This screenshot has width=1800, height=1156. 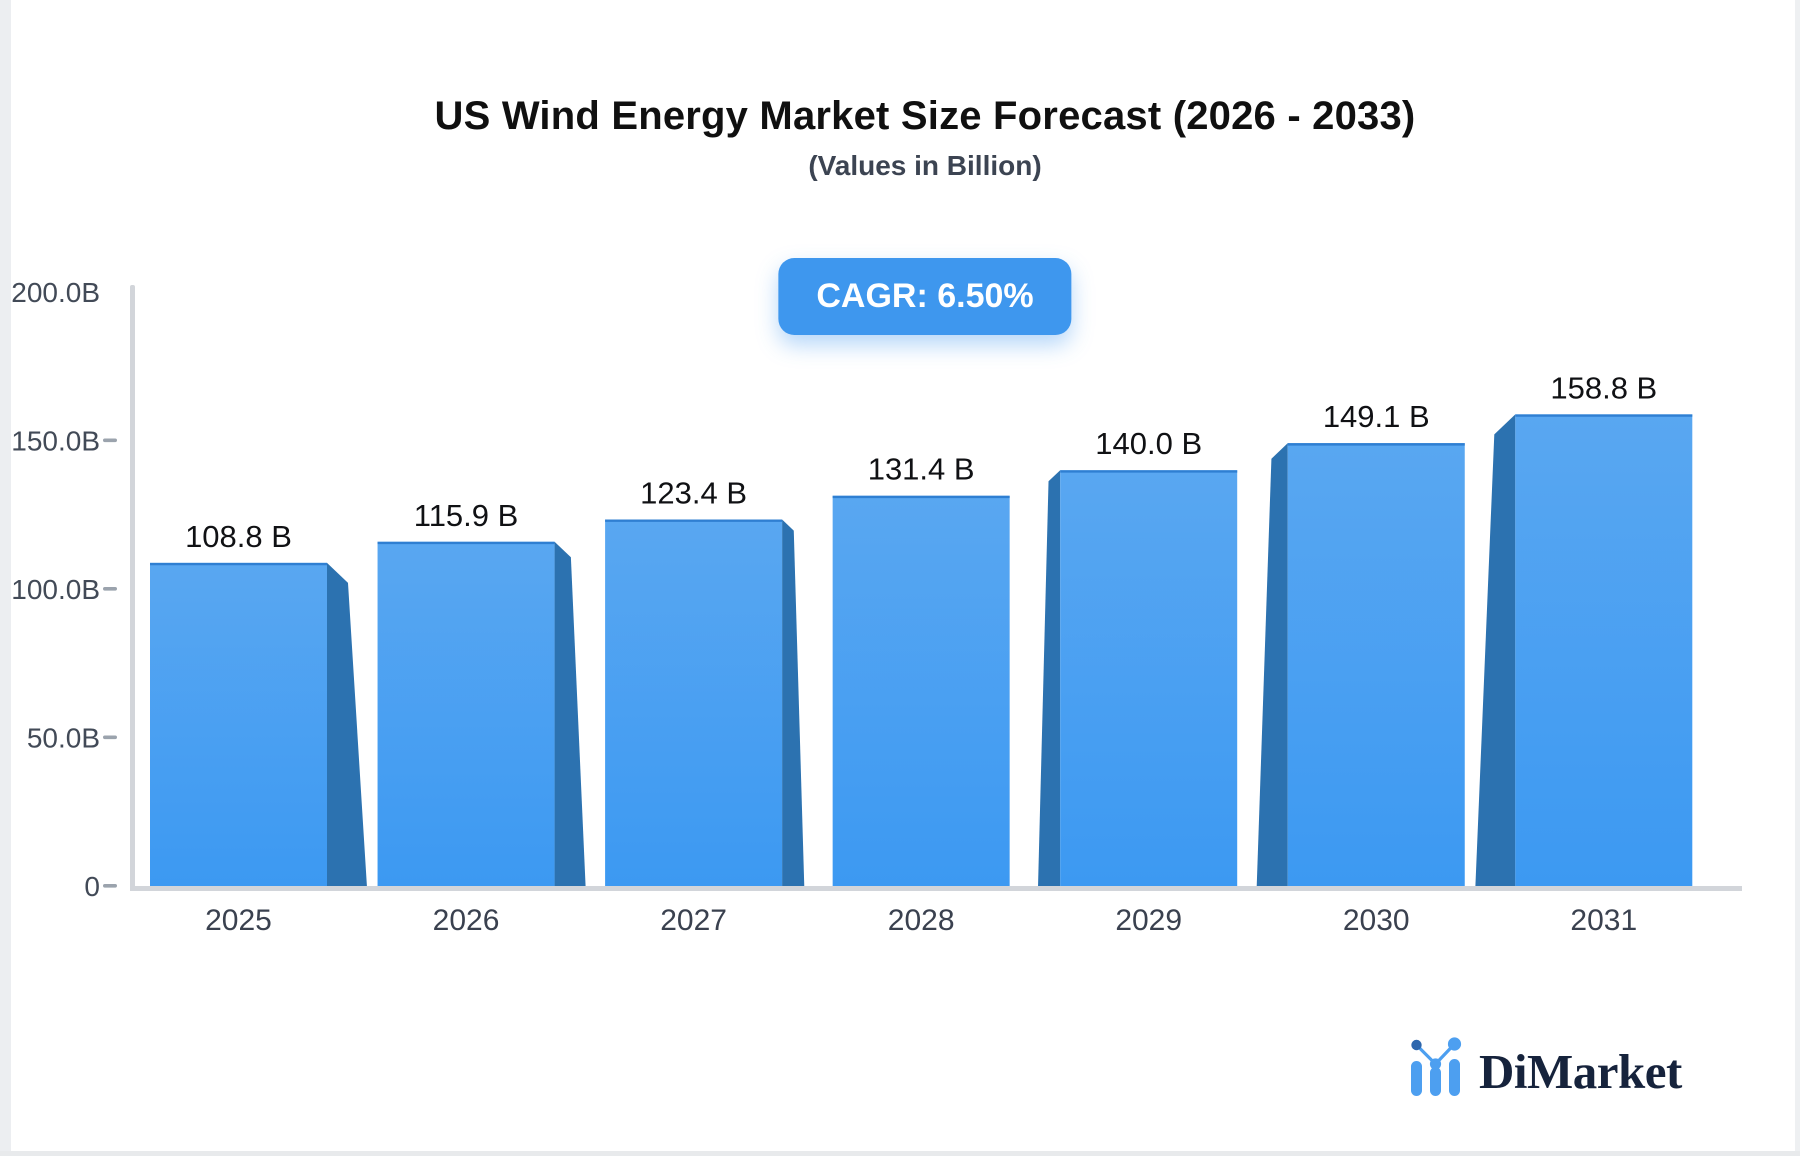 What do you see at coordinates (1376, 416) in the screenshot?
I see `bar-value-label: 149.1 B` at bounding box center [1376, 416].